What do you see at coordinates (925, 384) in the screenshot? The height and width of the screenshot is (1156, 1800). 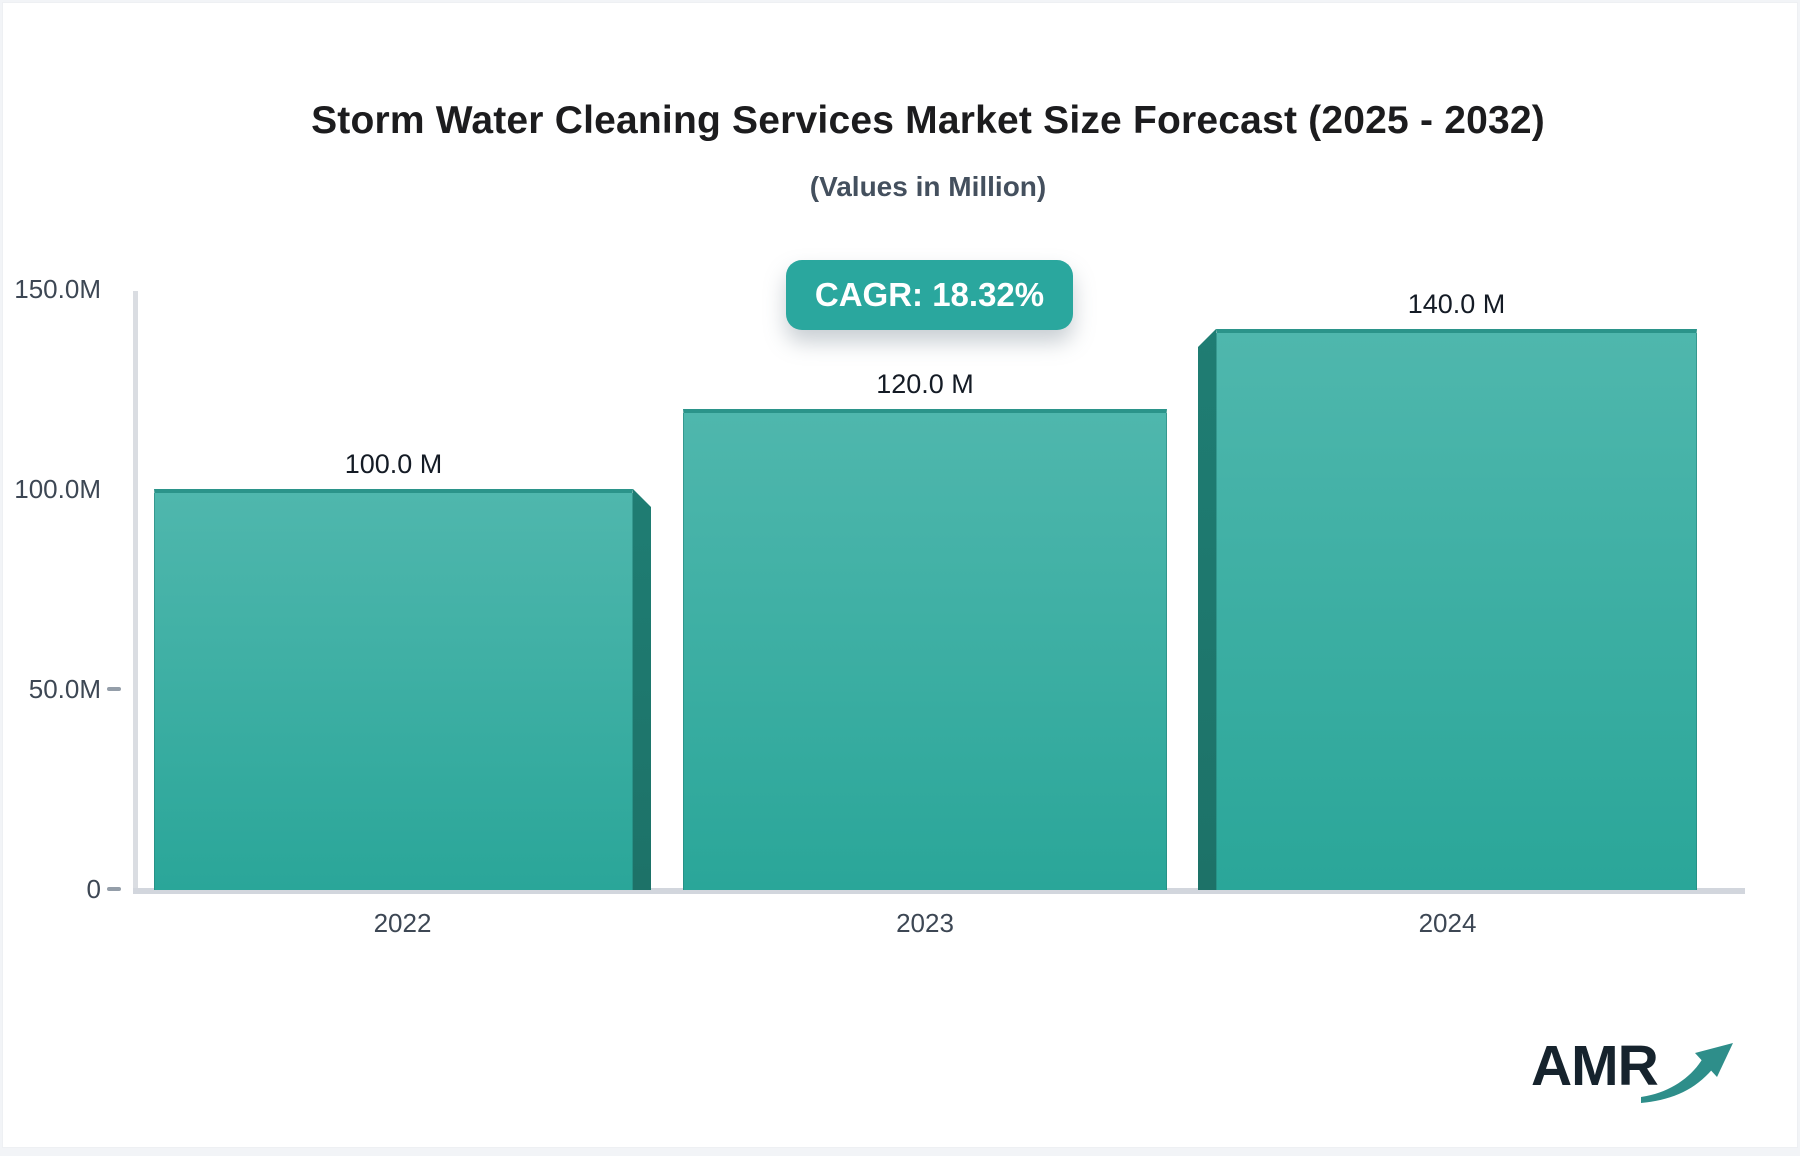 I see `bar-value-label-2023: 120.0 M` at bounding box center [925, 384].